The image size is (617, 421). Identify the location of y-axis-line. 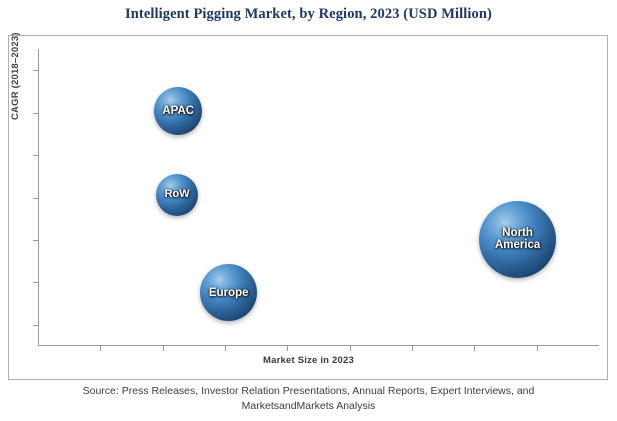
(38, 197).